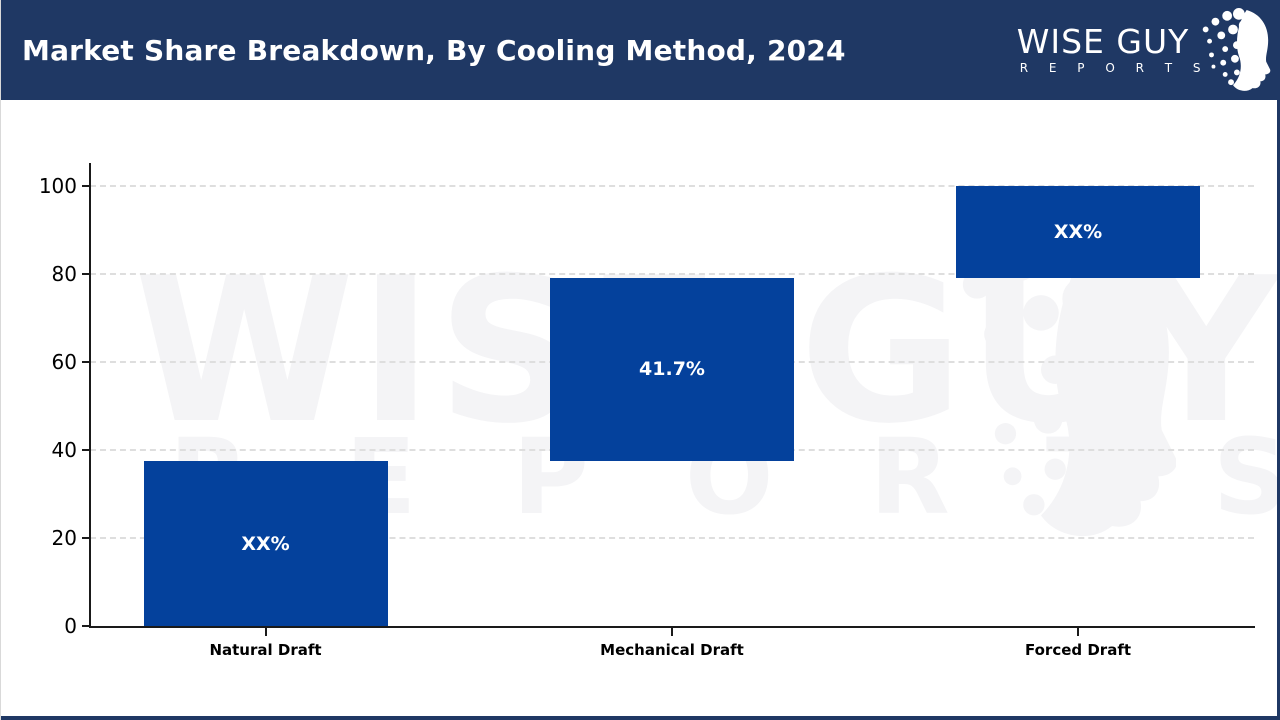 The height and width of the screenshot is (720, 1280). Describe the element at coordinates (1236, 49) in the screenshot. I see `dotted-face-icon` at that location.